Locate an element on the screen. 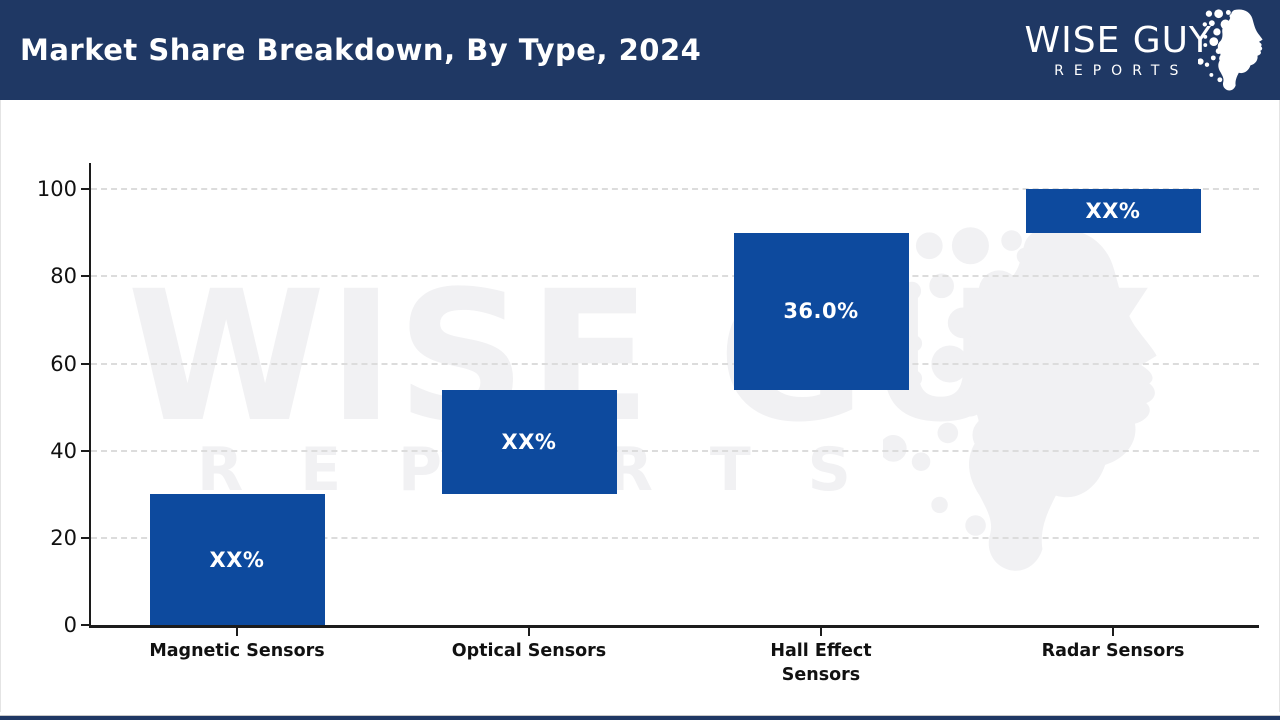 The height and width of the screenshot is (720, 1280). y-tick-label-40: 40 is located at coordinates (63, 450).